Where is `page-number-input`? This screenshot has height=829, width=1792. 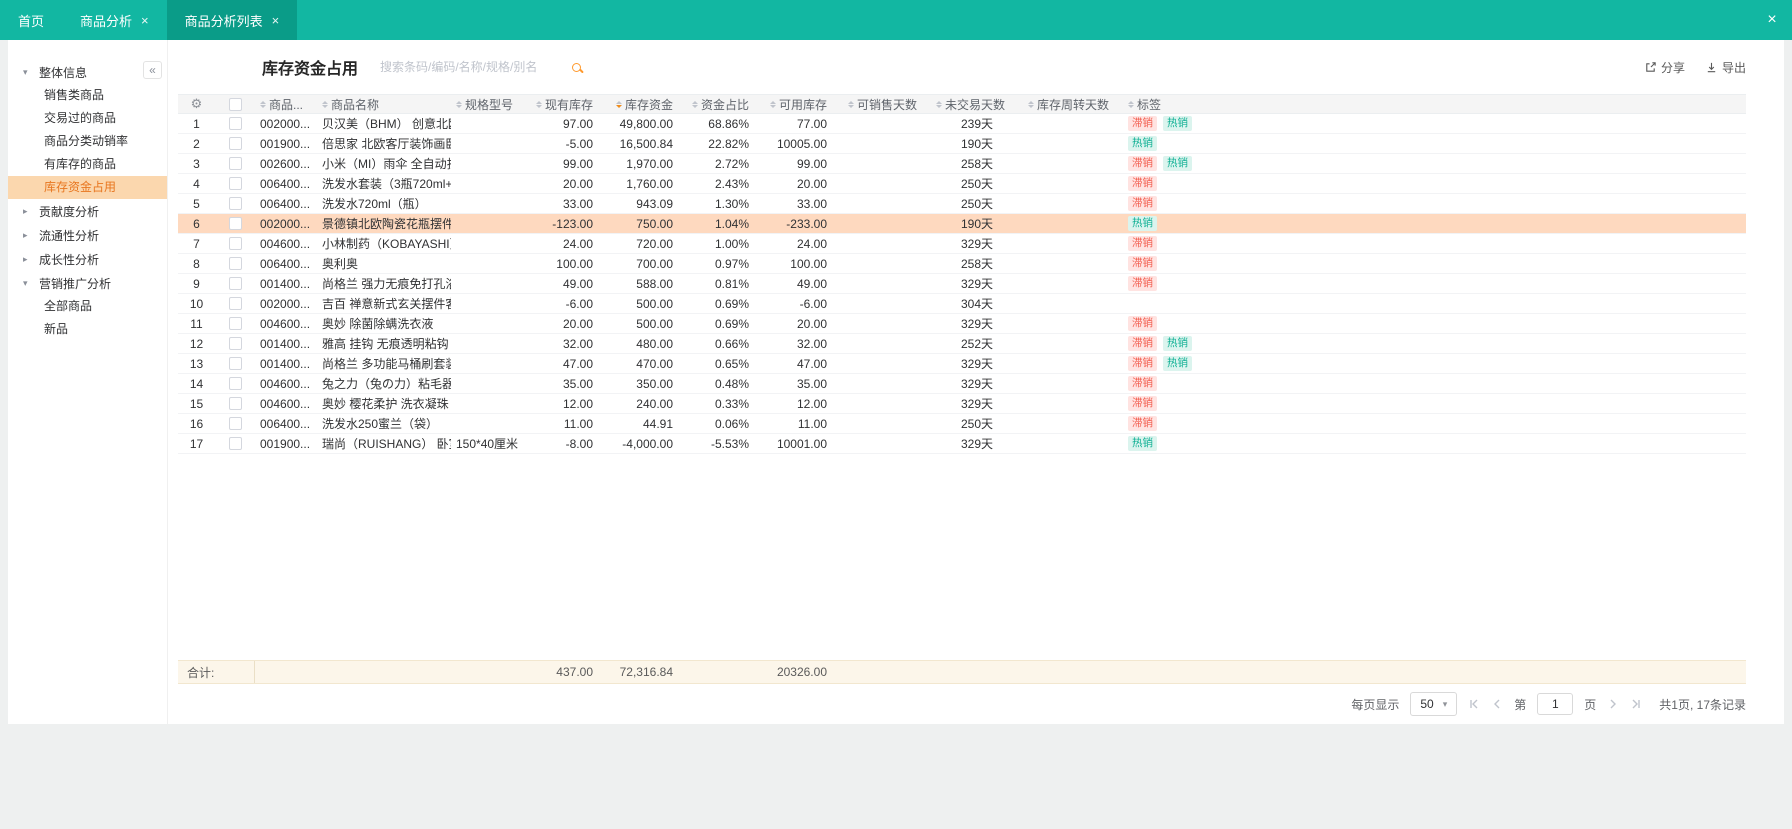 page-number-input is located at coordinates (1555, 704).